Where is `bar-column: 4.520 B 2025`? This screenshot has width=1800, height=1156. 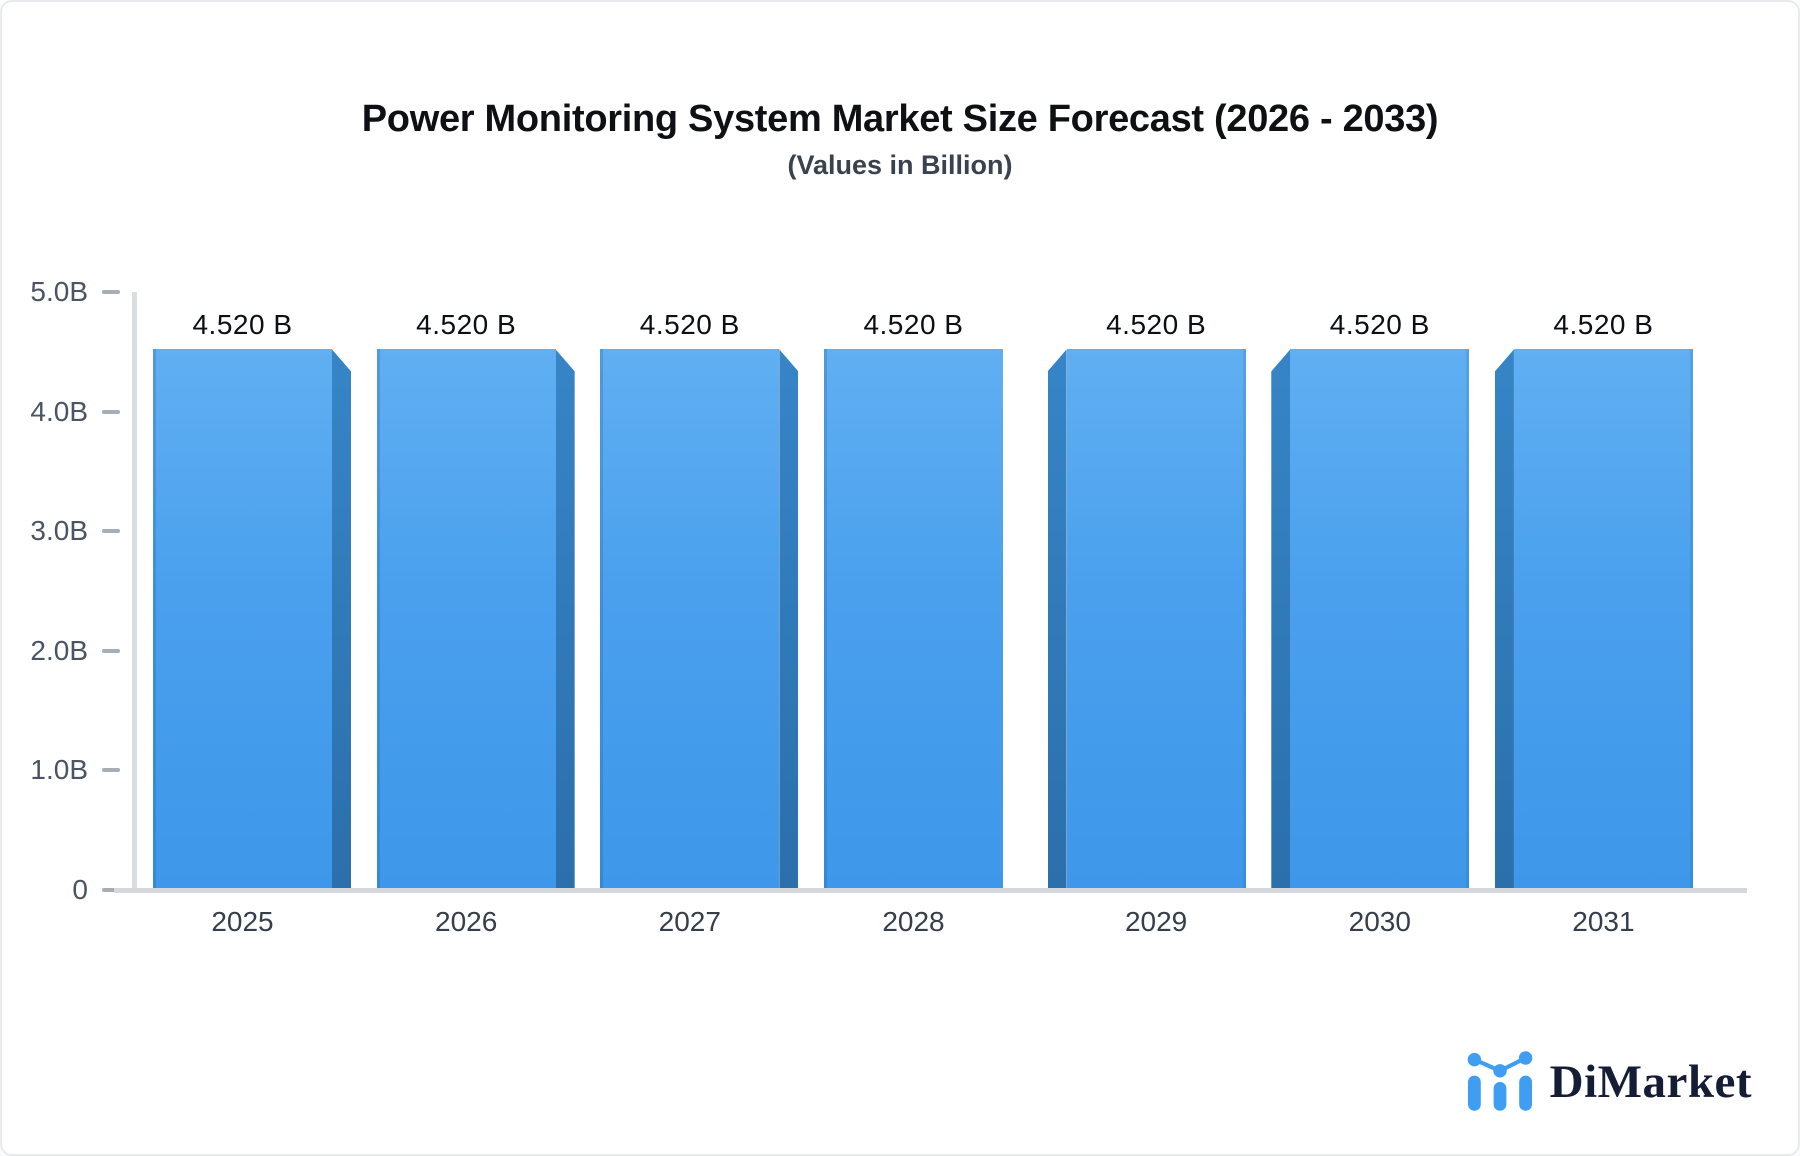
bar-column: 4.520 B 2025 is located at coordinates (252, 614).